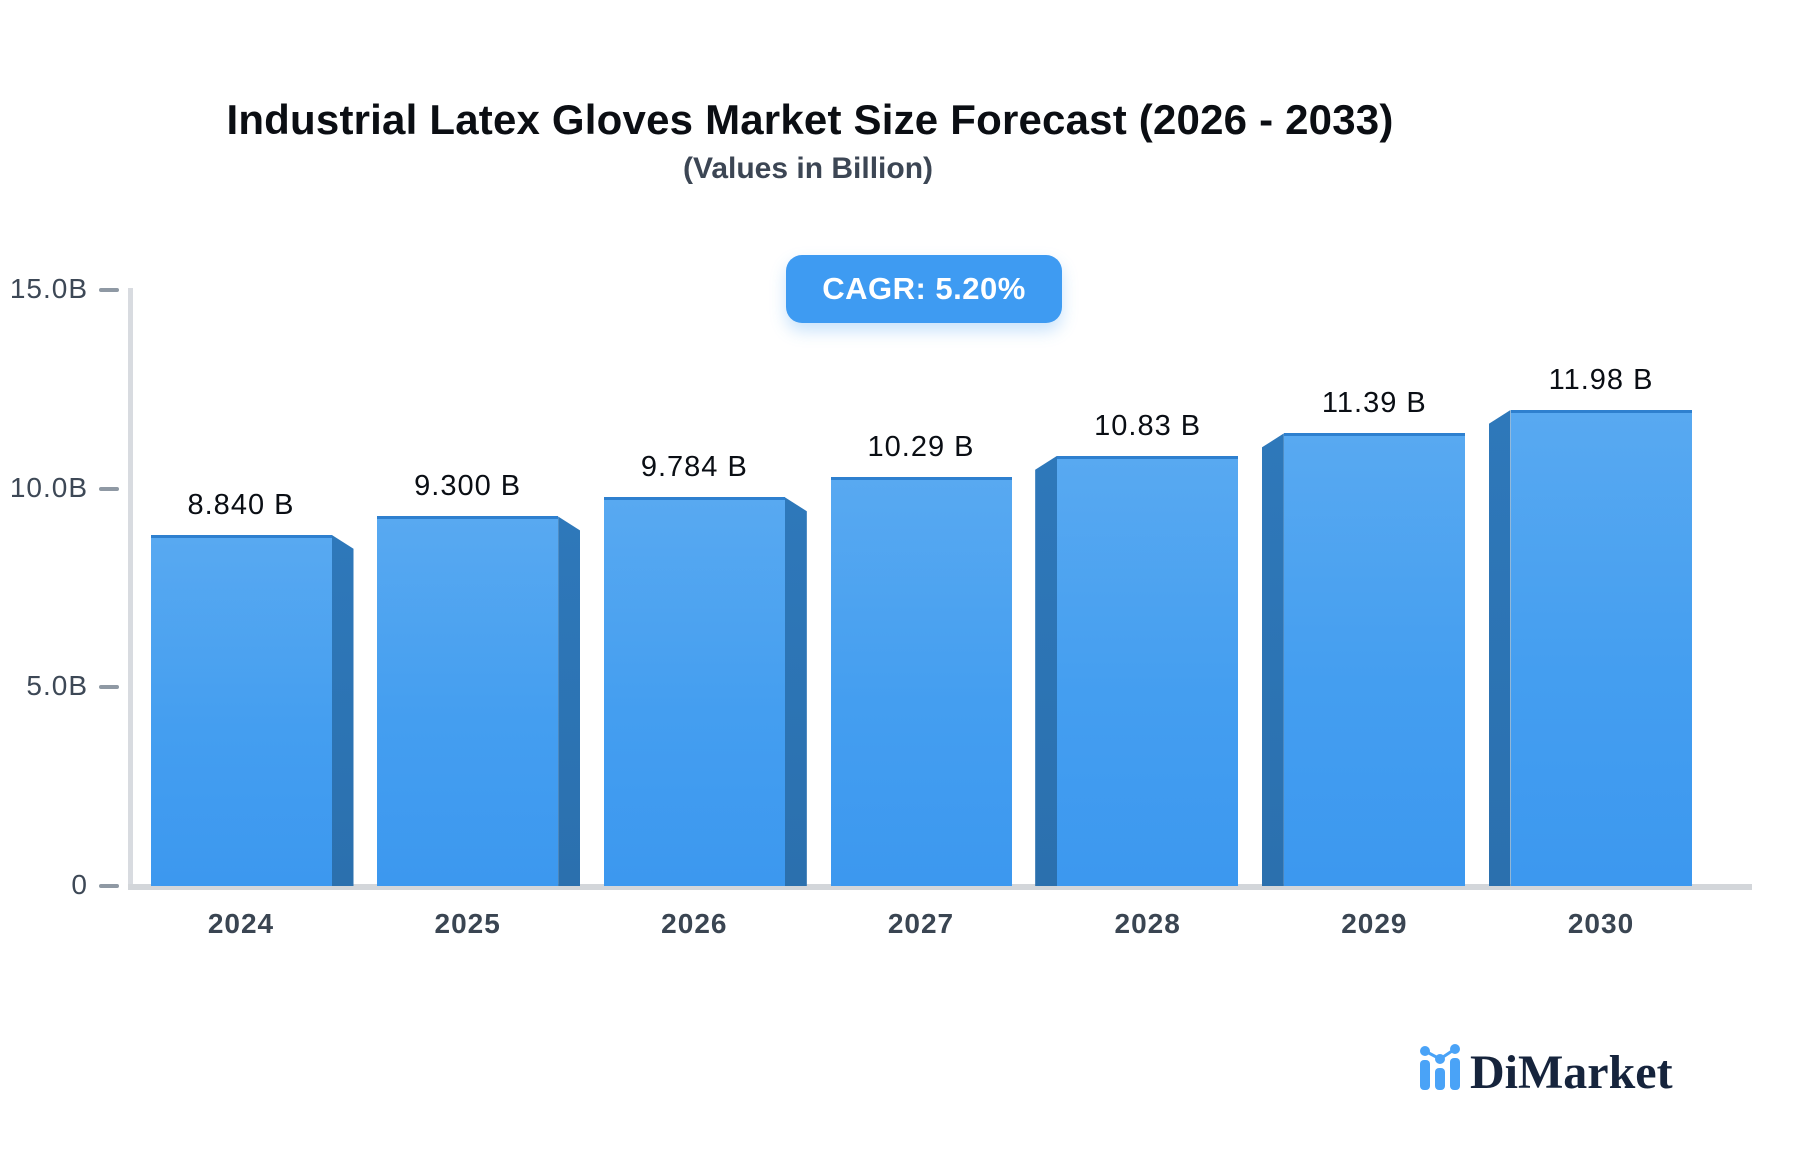  What do you see at coordinates (694, 691) in the screenshot?
I see `bar-2026` at bounding box center [694, 691].